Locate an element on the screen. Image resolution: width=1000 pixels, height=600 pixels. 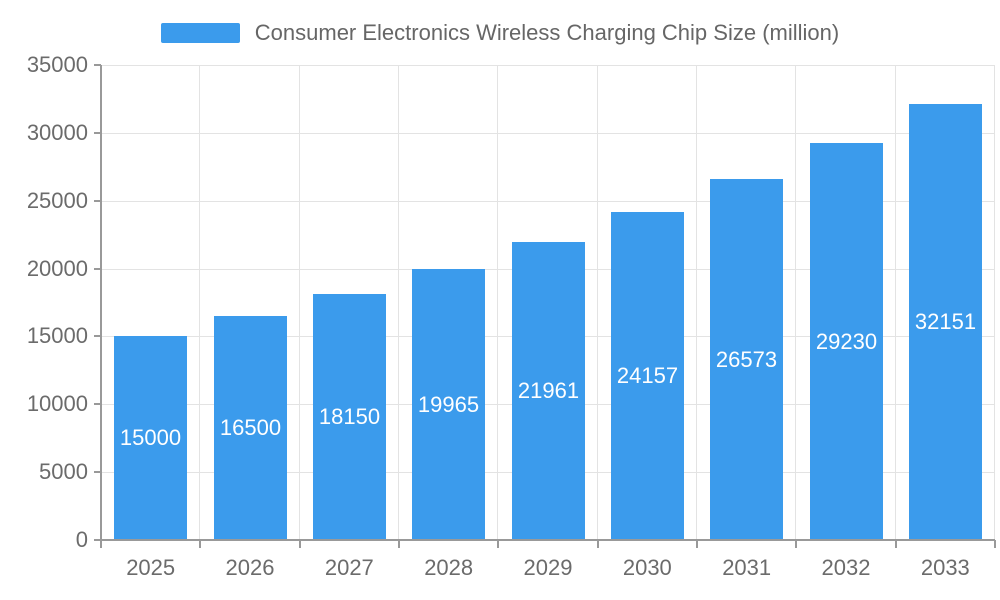
x-axis-label: 2025 is located at coordinates (151, 567).